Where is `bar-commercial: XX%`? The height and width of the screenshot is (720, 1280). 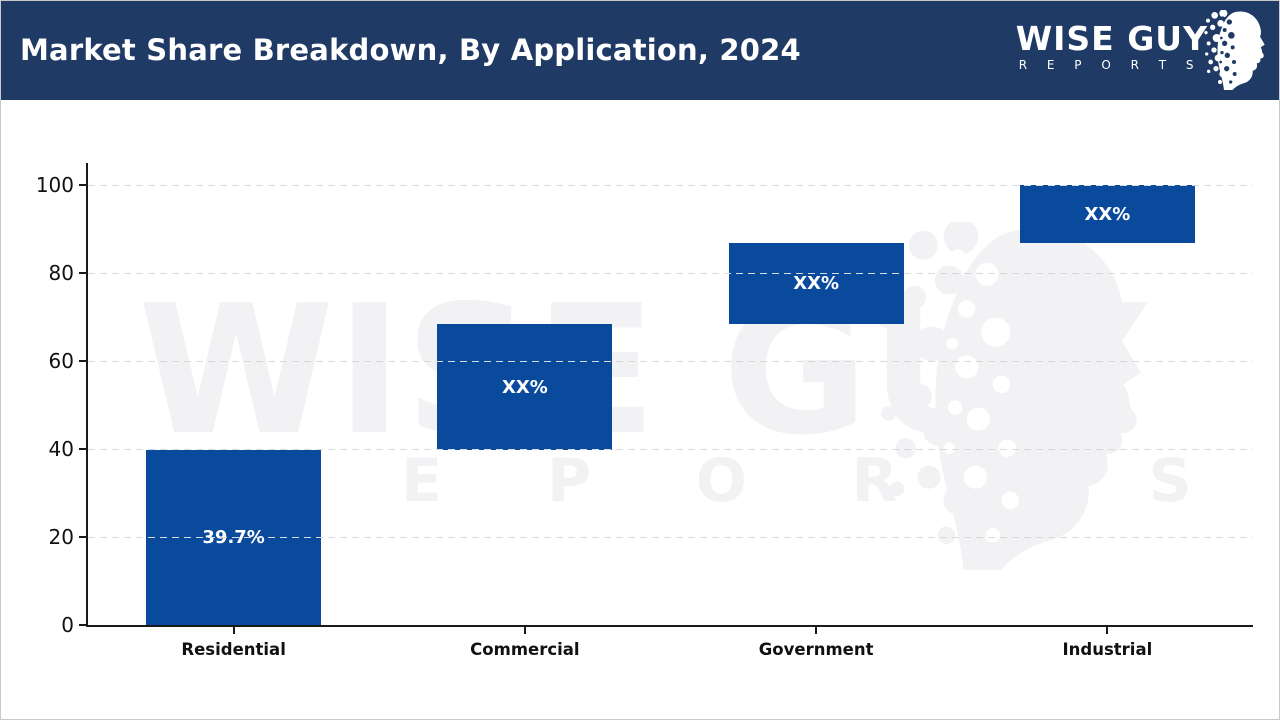
bar-commercial: XX% is located at coordinates (525, 387).